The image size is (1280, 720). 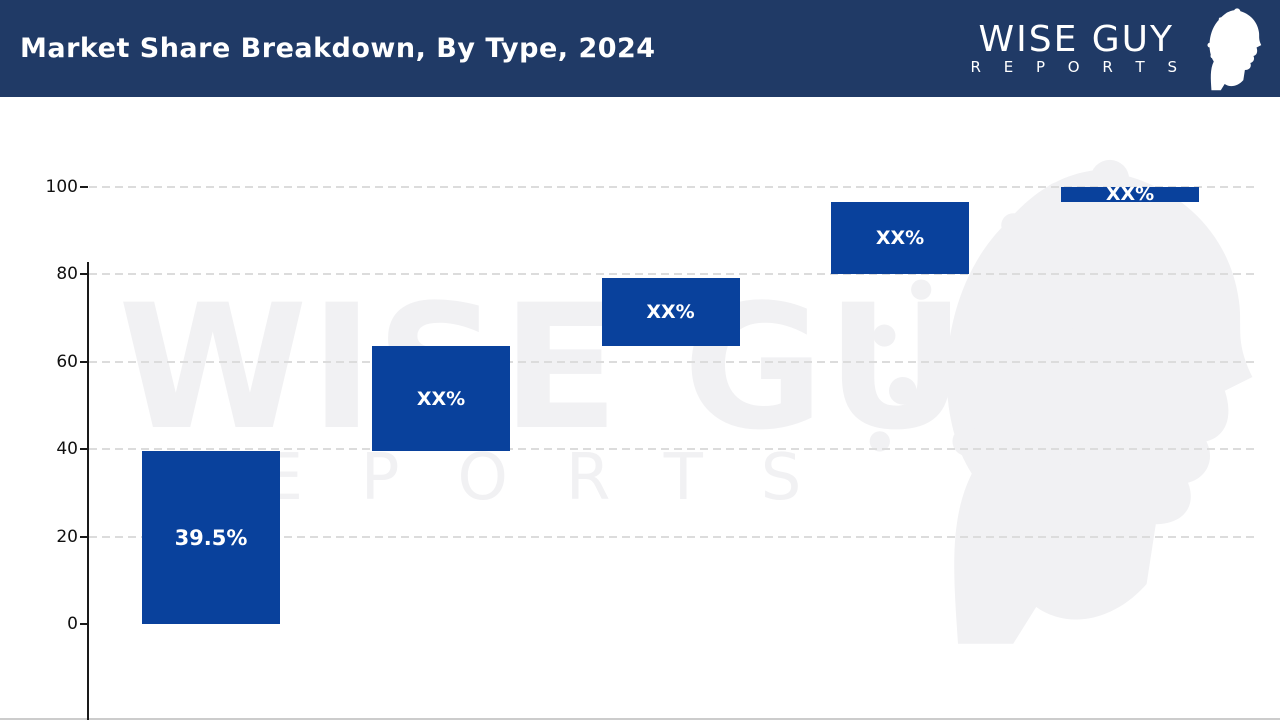 What do you see at coordinates (1227, 49) in the screenshot?
I see `head-profile-icon` at bounding box center [1227, 49].